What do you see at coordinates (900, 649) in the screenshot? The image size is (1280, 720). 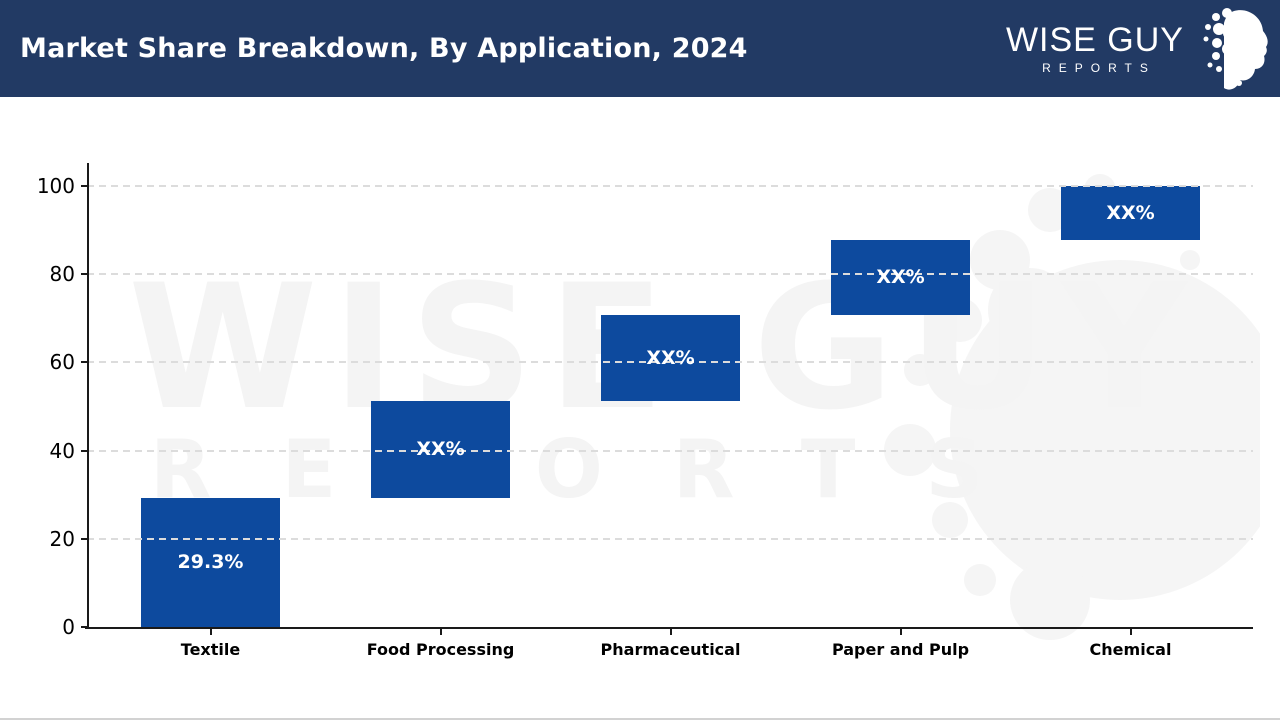 I see `x-tick-label: Paper and Pulp` at bounding box center [900, 649].